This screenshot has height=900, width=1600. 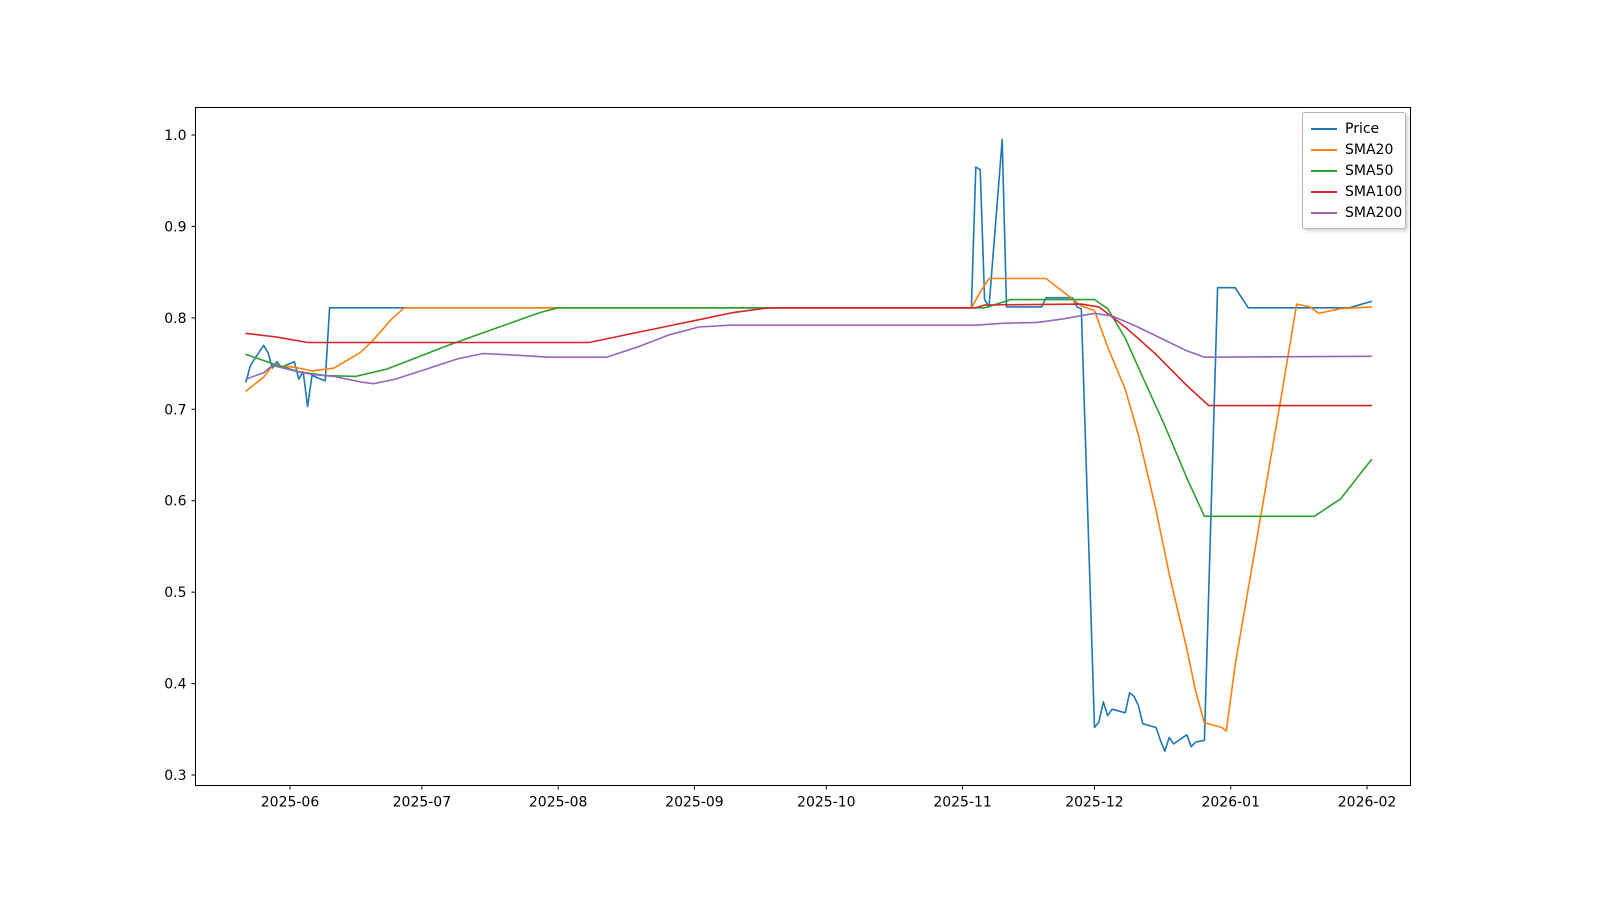 What do you see at coordinates (175, 593) in the screenshot?
I see `y-tick-label: 0.5` at bounding box center [175, 593].